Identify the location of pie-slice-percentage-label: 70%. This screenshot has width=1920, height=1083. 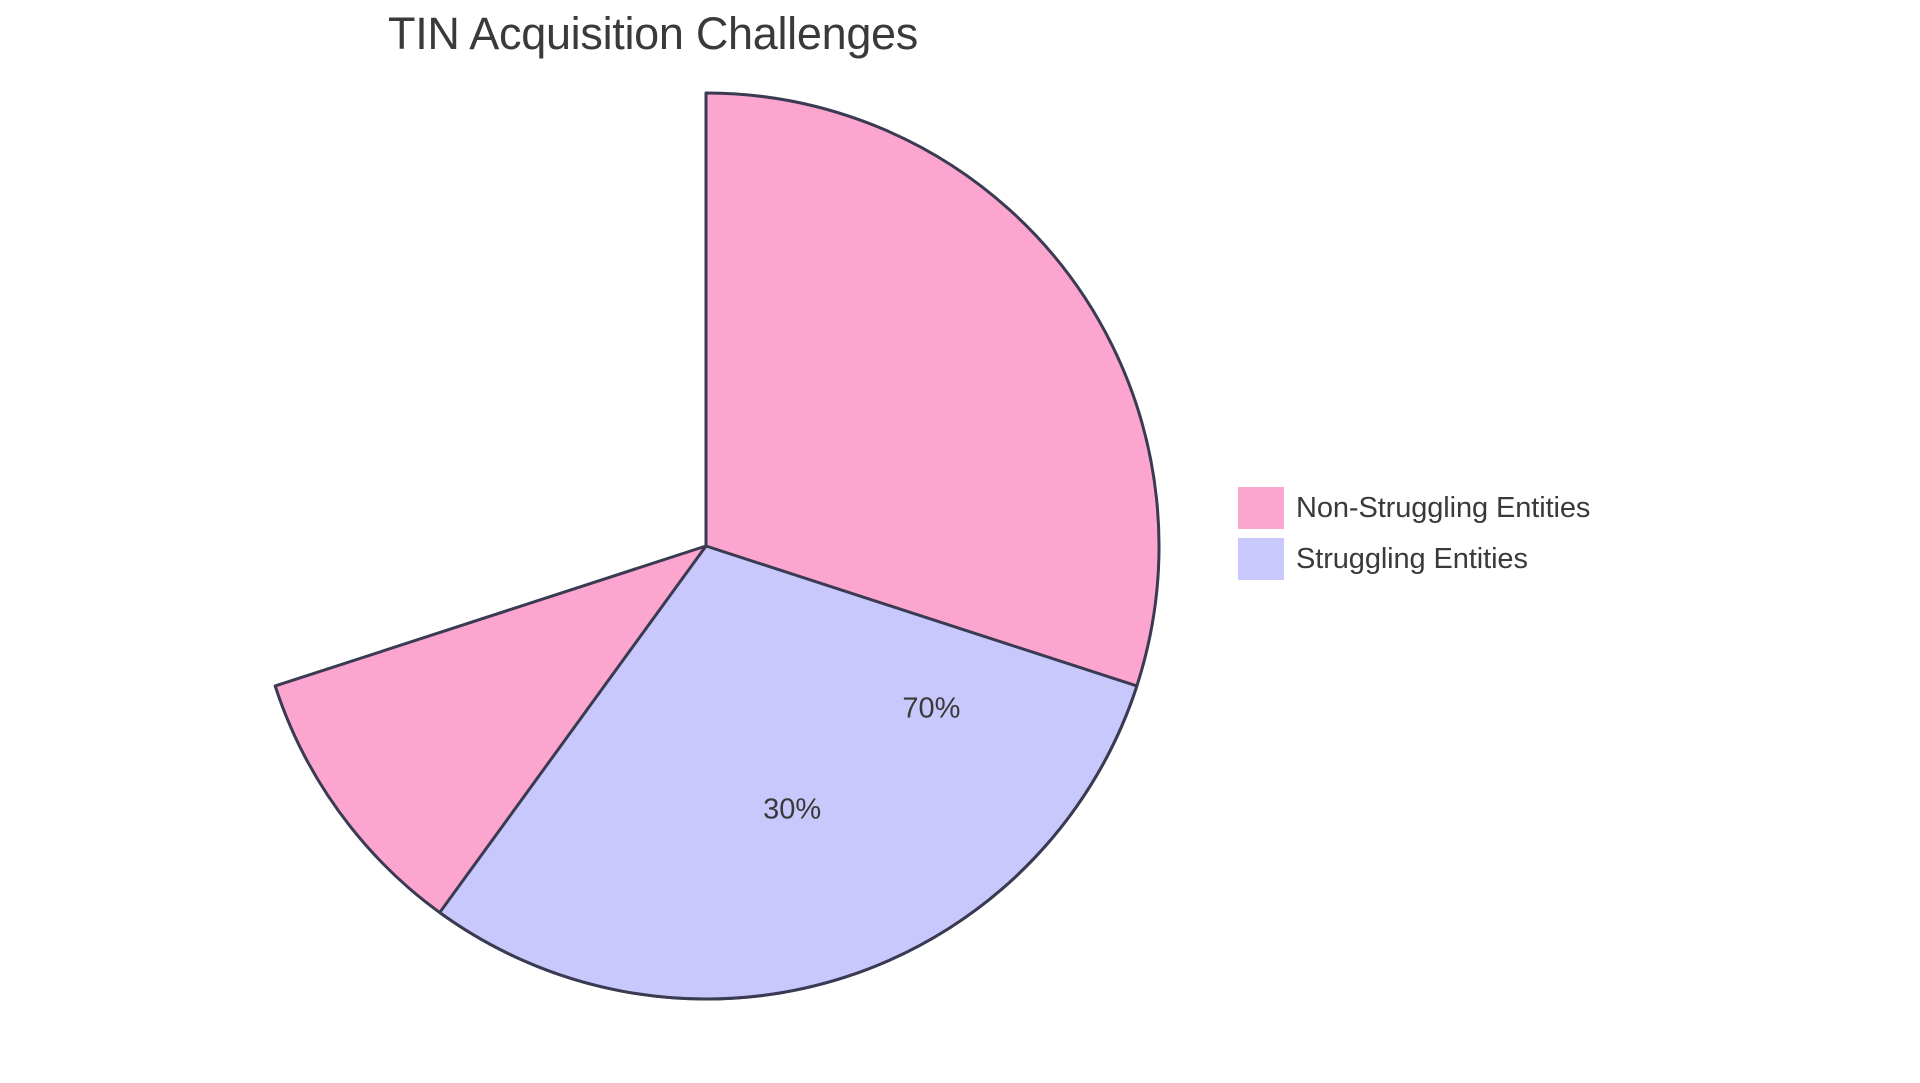
(931, 708).